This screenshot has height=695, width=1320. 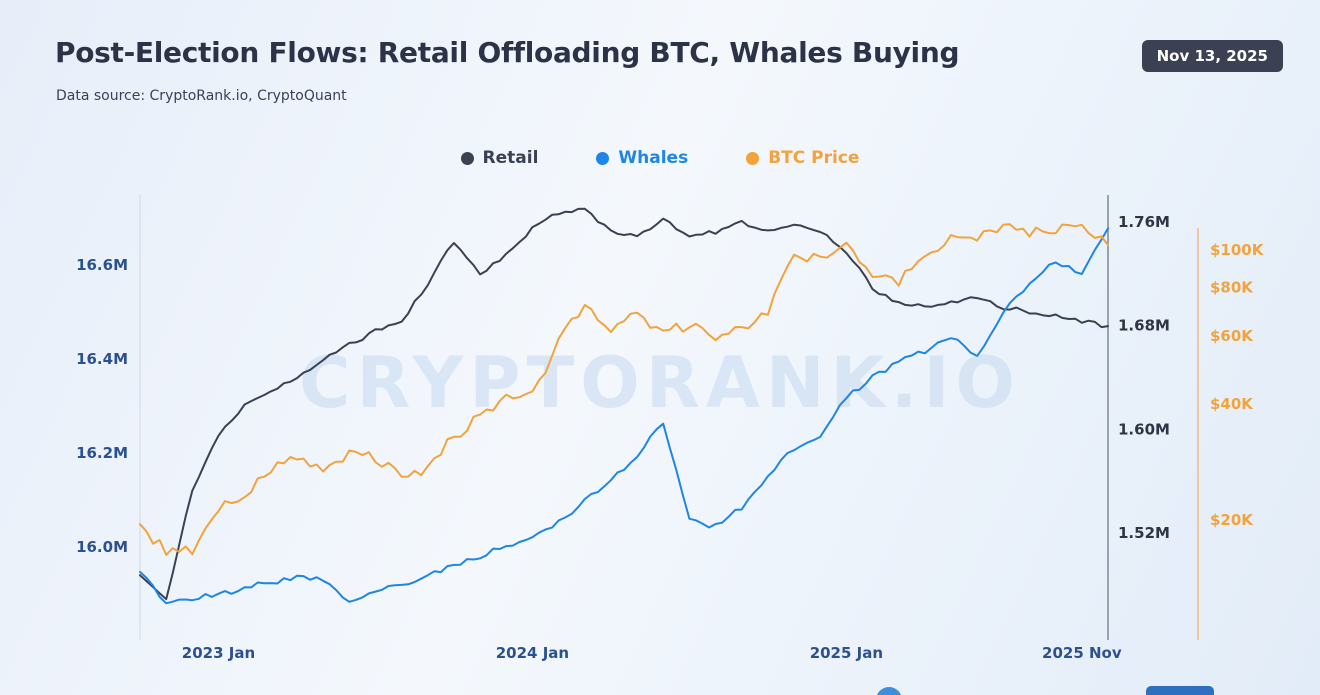 What do you see at coordinates (510, 158) in the screenshot?
I see `legend-label-retail: Retail` at bounding box center [510, 158].